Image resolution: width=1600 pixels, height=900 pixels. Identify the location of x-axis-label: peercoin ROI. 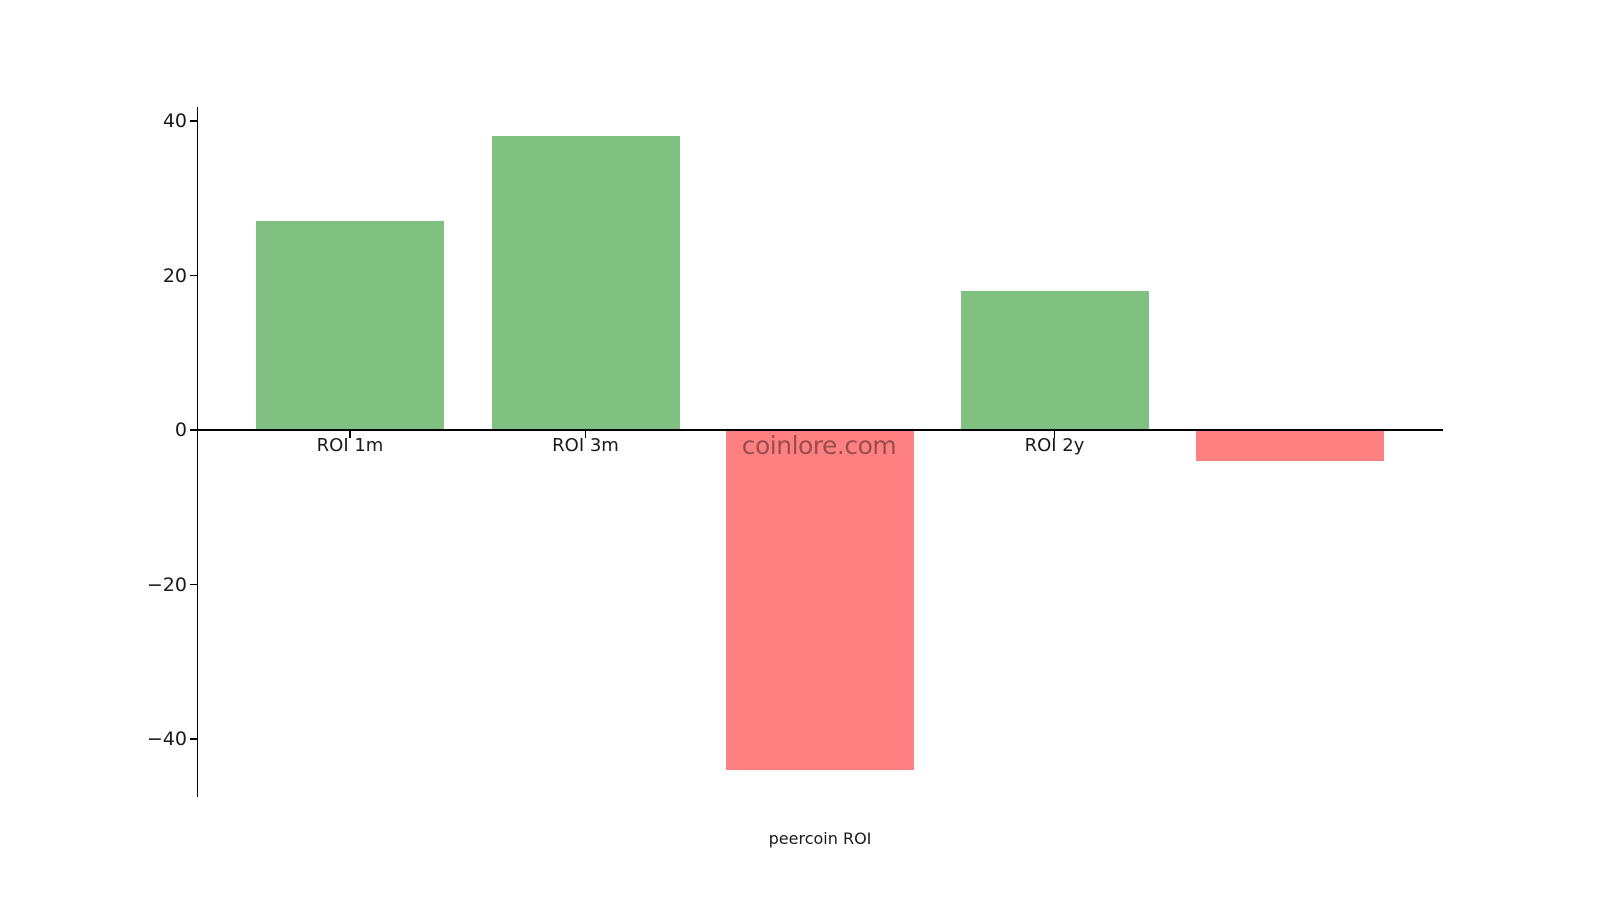
(820, 838).